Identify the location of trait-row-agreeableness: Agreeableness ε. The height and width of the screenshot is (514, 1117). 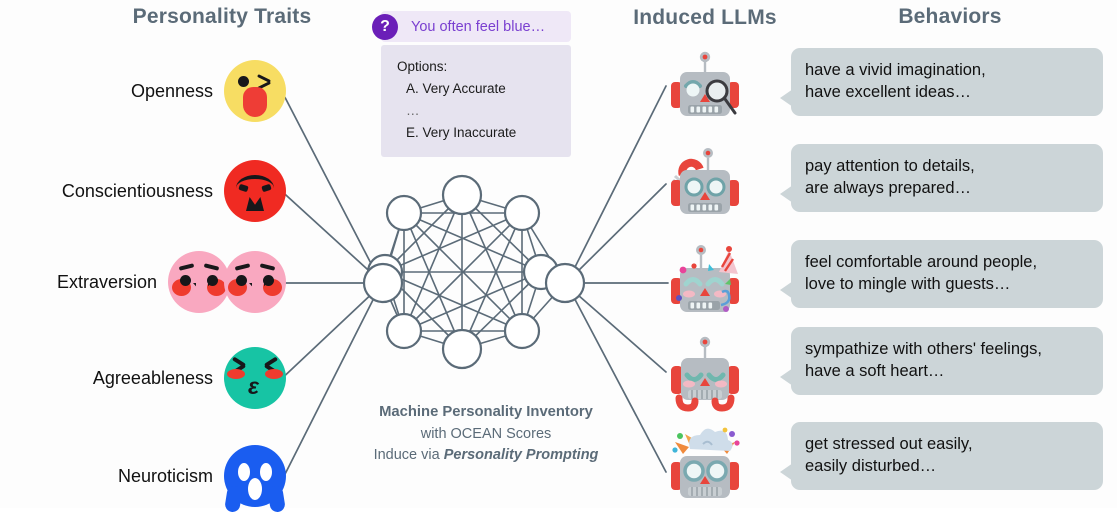
(143, 378).